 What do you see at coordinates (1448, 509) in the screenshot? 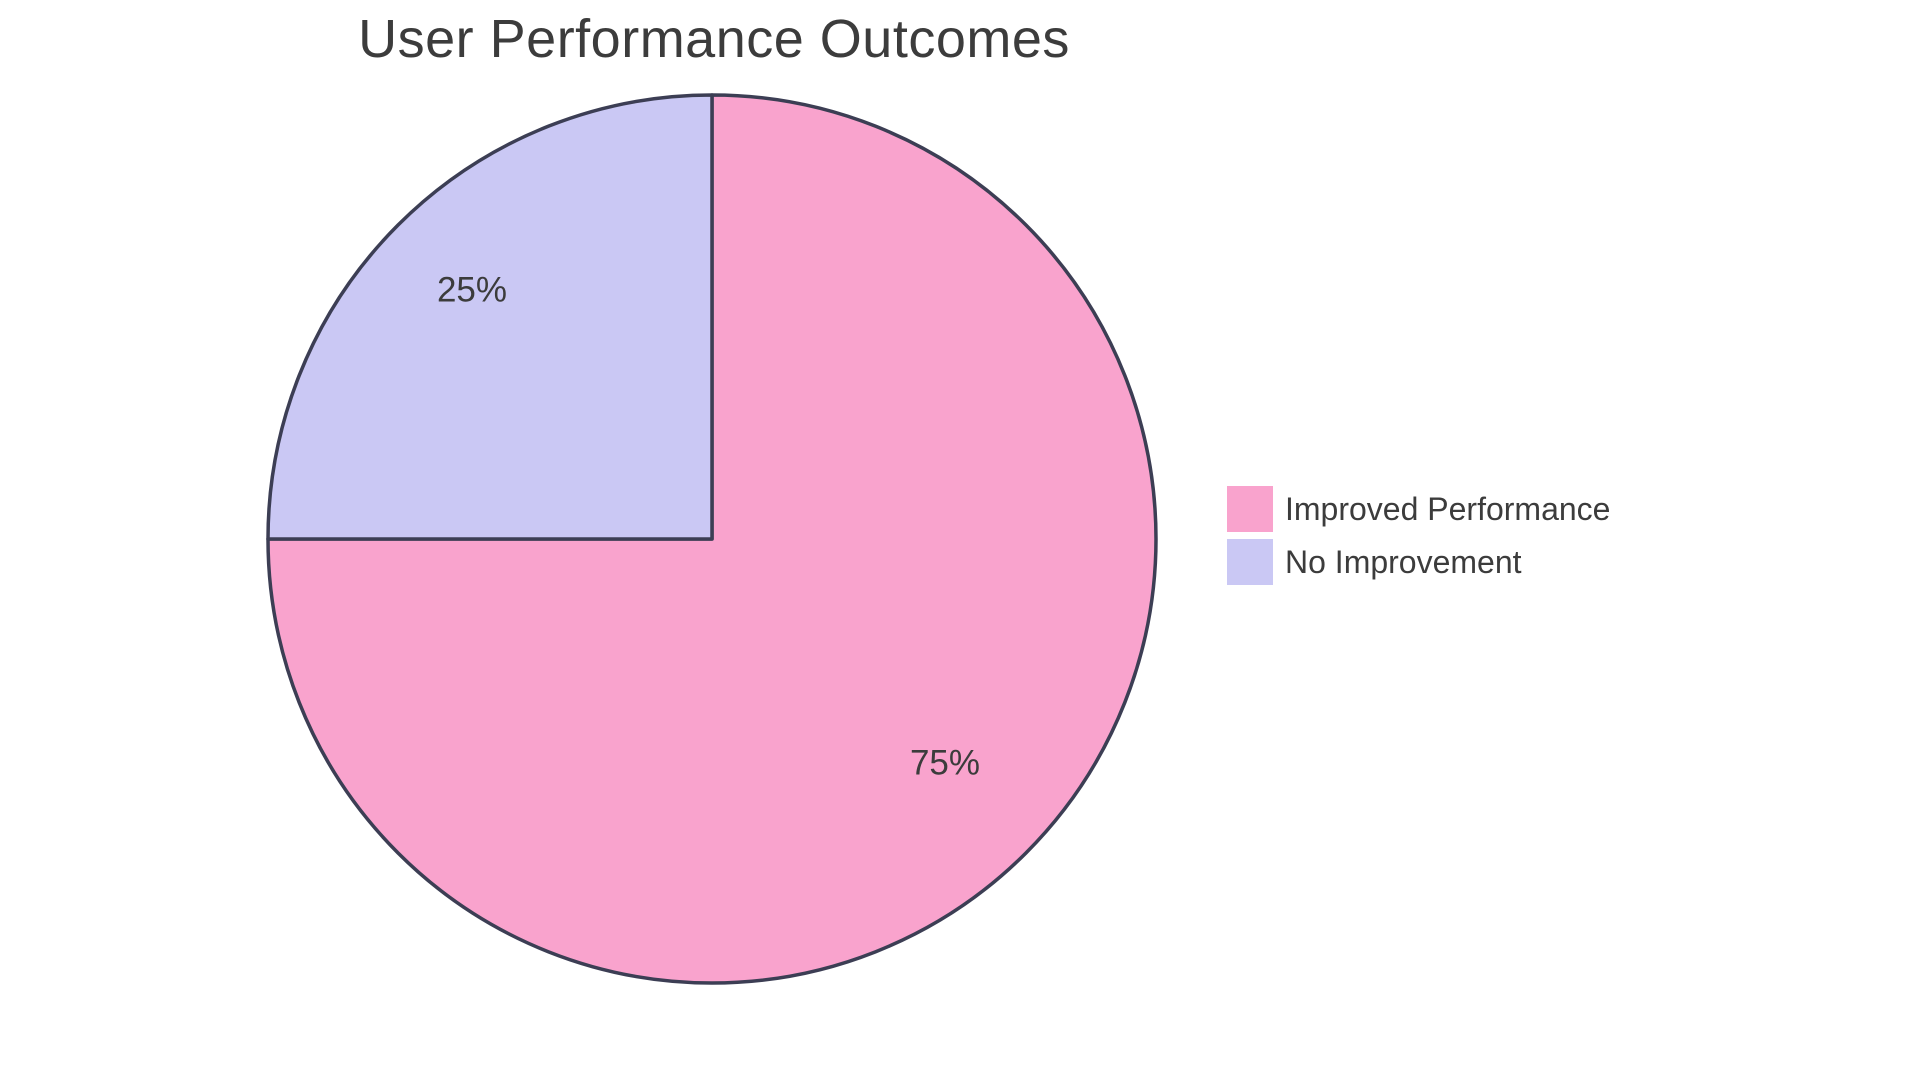
I see `legend-label-improved-performance: Improved Performance` at bounding box center [1448, 509].